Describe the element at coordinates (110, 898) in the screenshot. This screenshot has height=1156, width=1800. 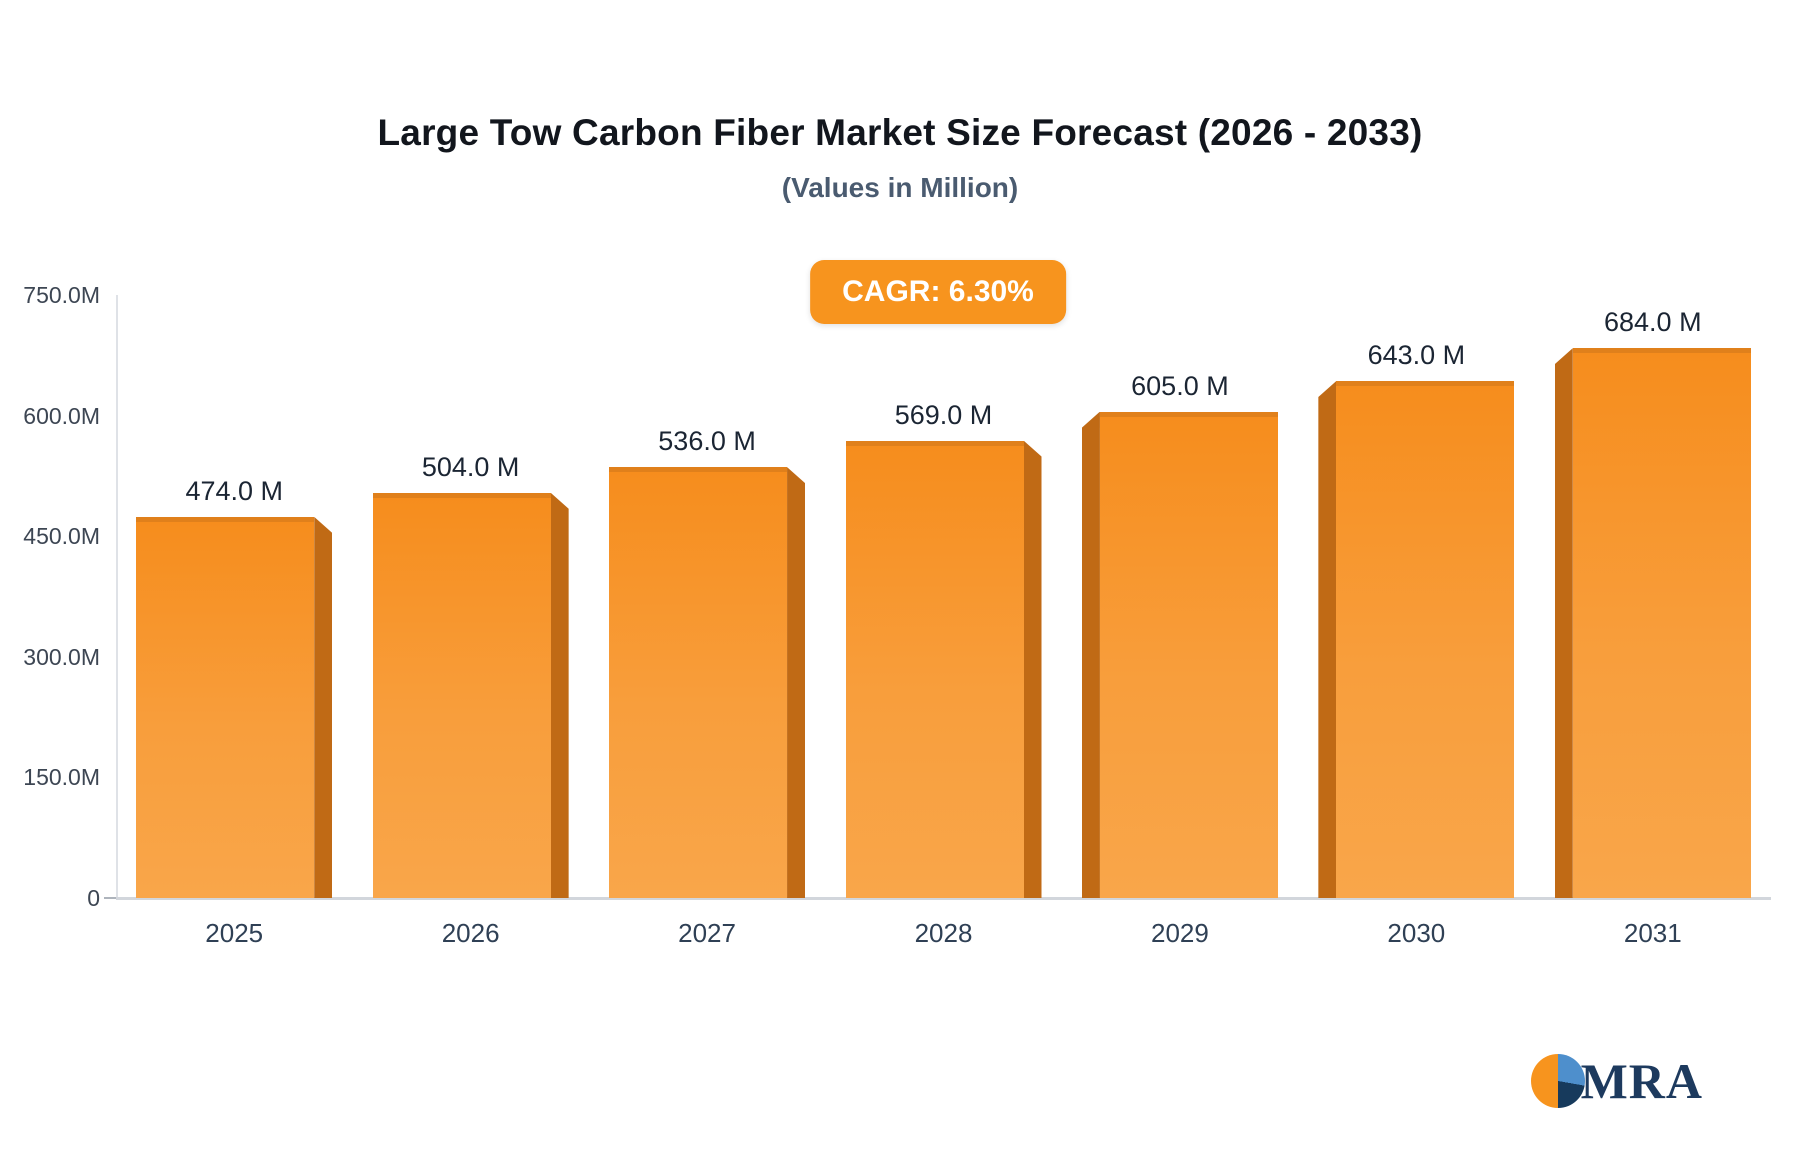
I see `y-axis-tick` at that location.